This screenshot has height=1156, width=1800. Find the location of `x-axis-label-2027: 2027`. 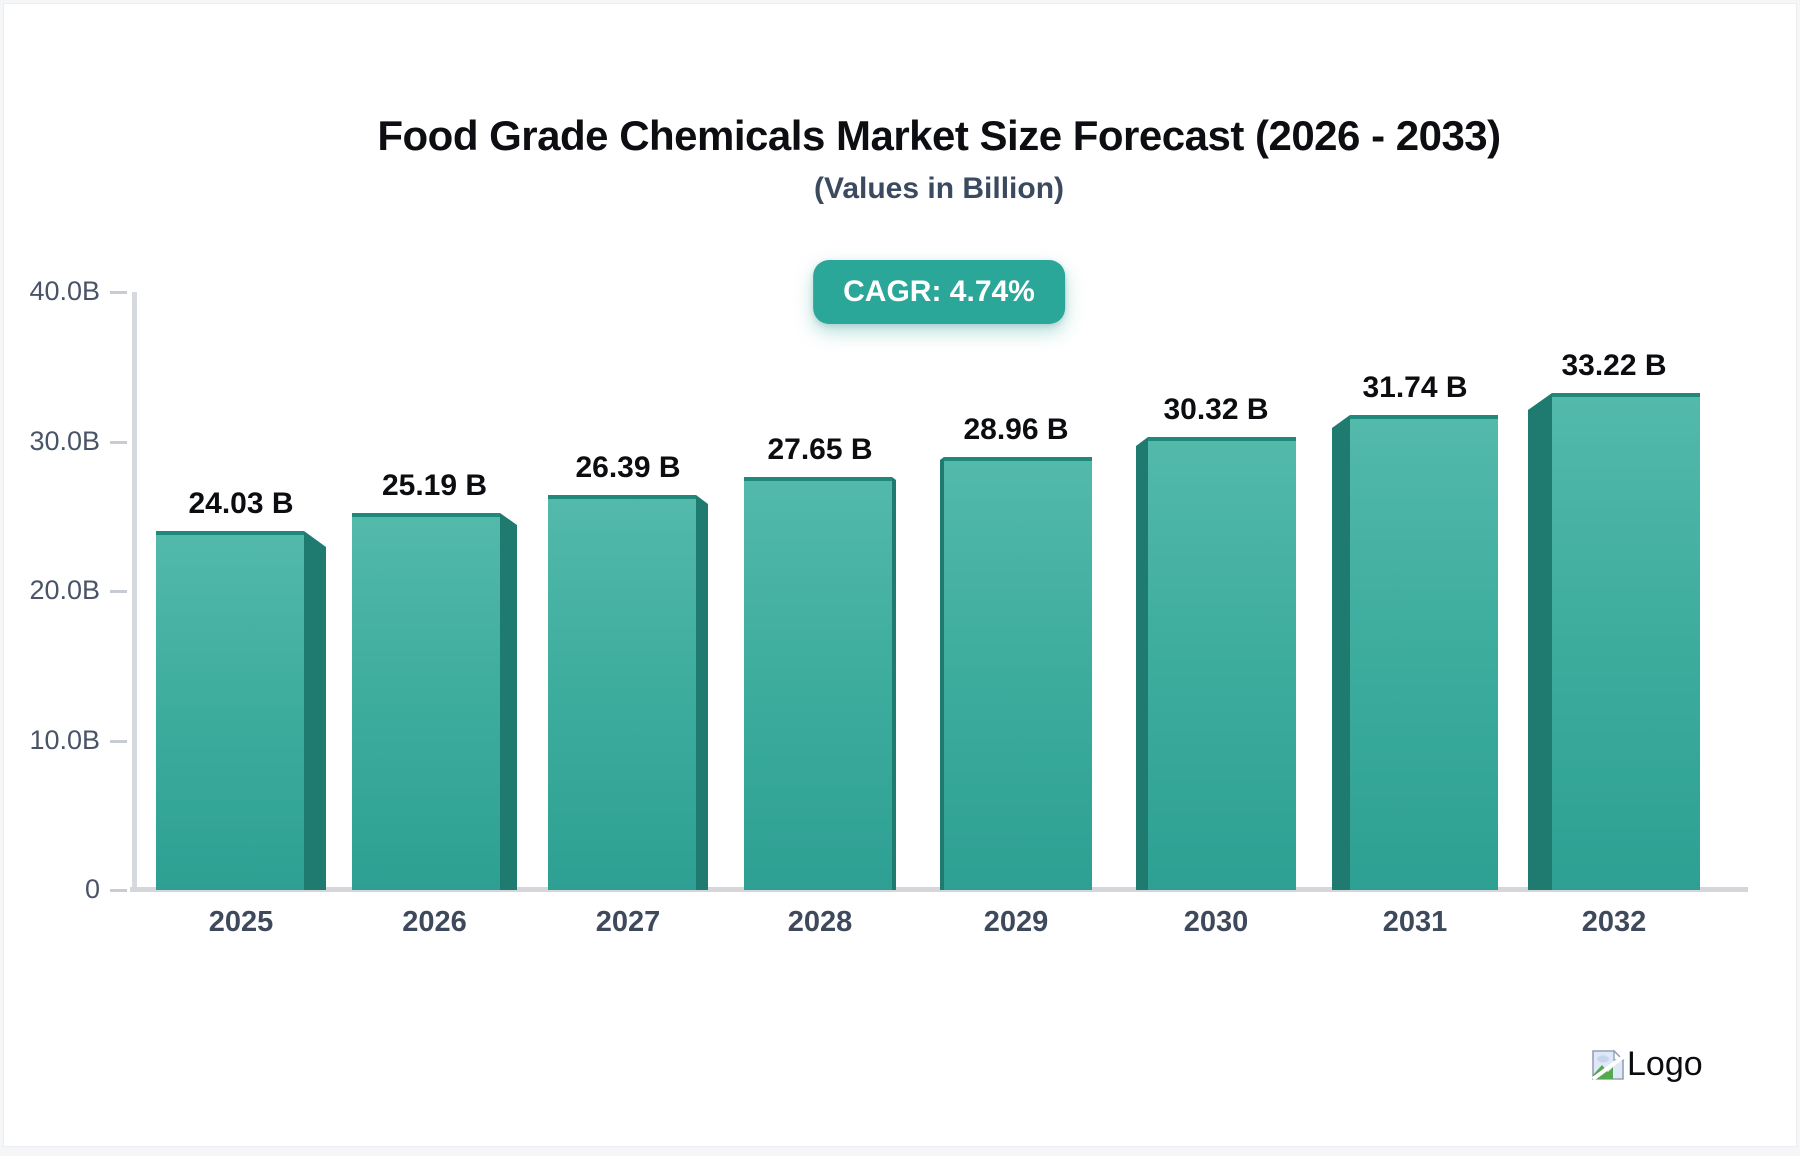

x-axis-label-2027: 2027 is located at coordinates (628, 922).